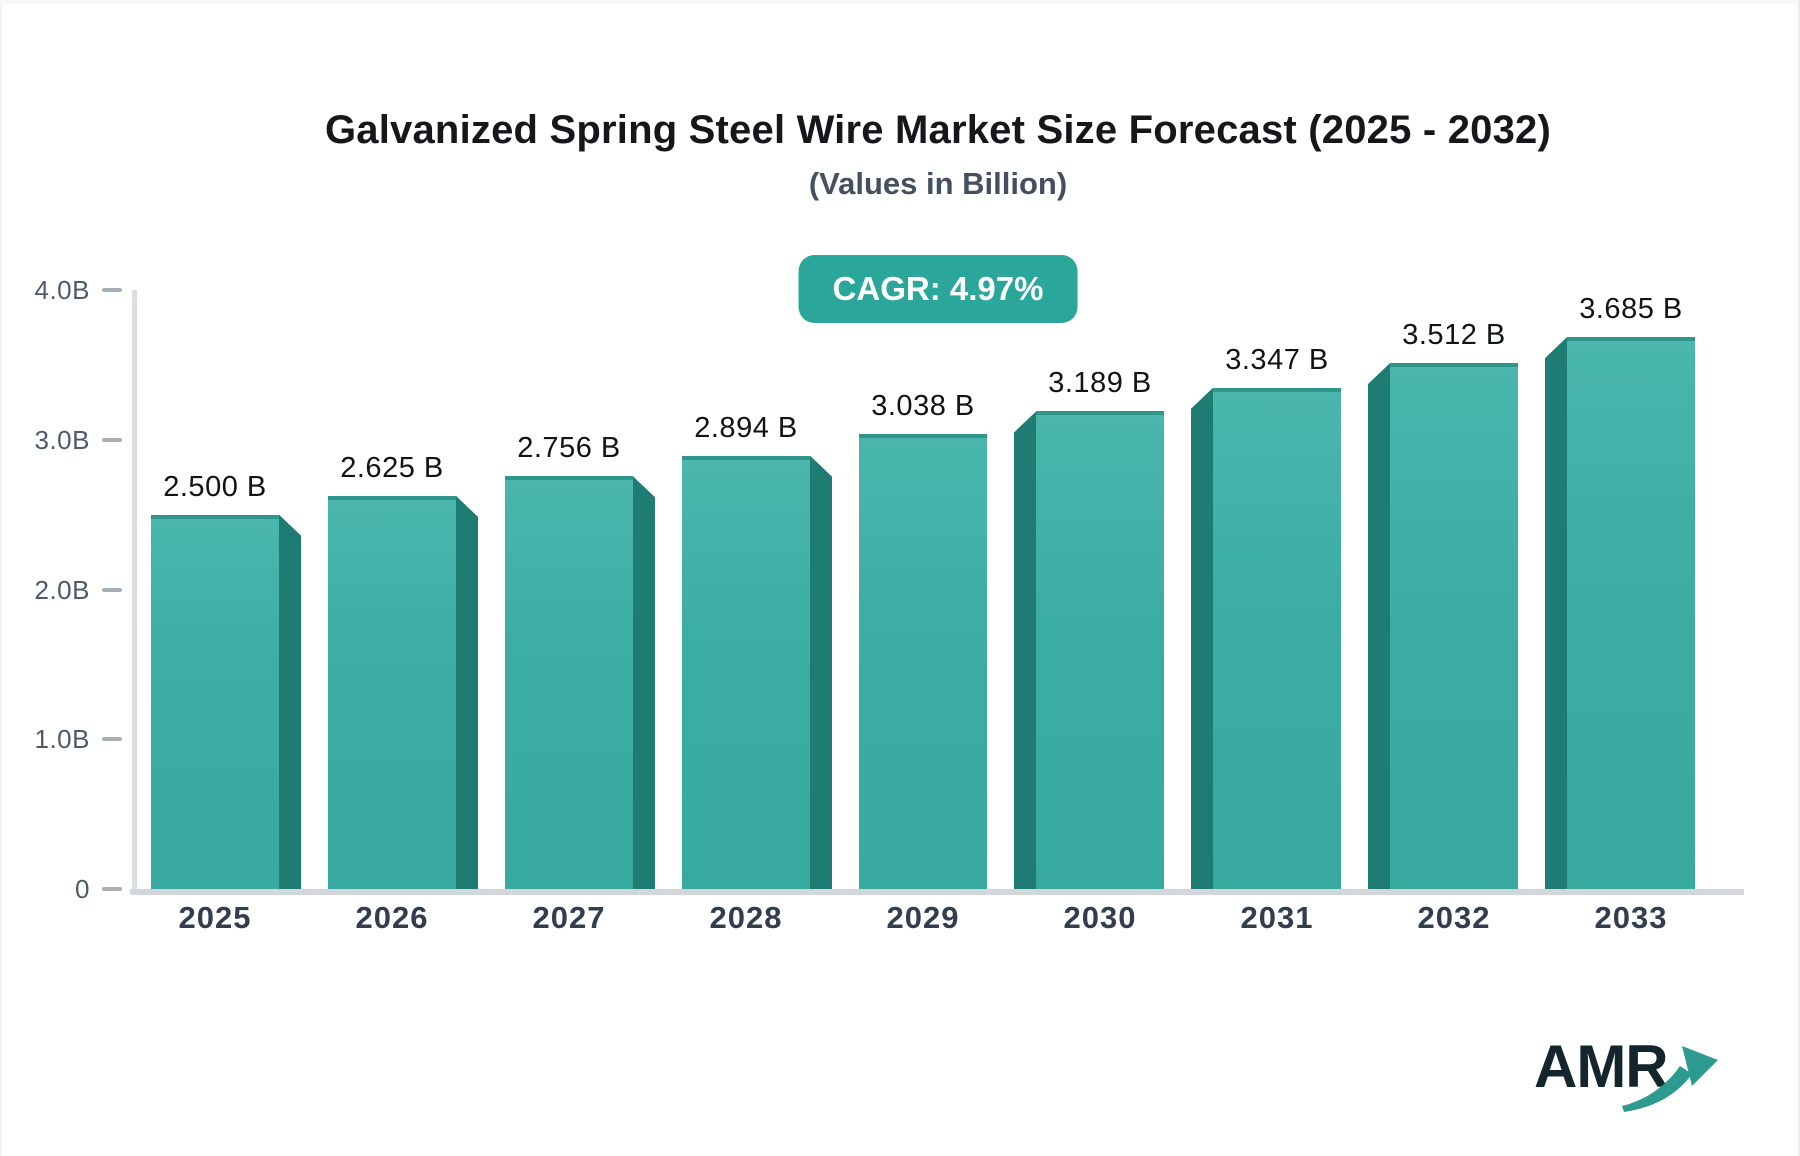 Image resolution: width=1800 pixels, height=1156 pixels. What do you see at coordinates (1100, 650) in the screenshot?
I see `bar-2030` at bounding box center [1100, 650].